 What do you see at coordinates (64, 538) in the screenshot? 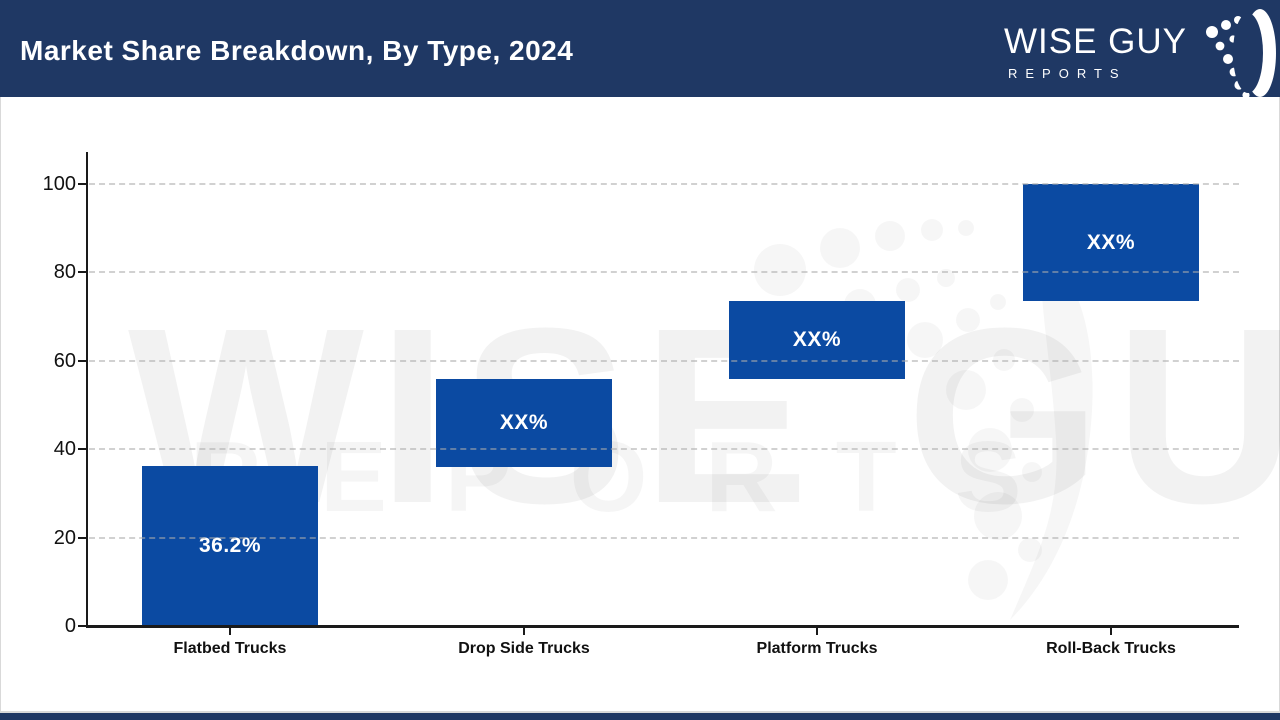
I see `y-axis-label-20: 20` at bounding box center [64, 538].